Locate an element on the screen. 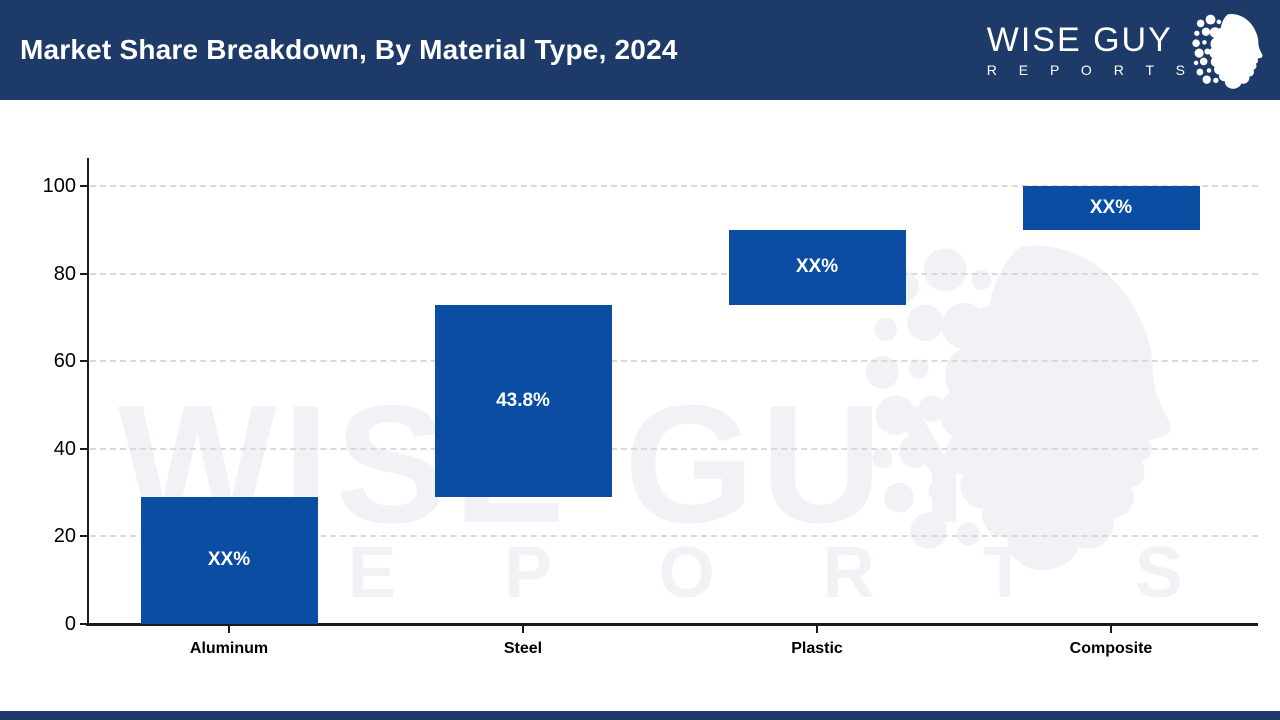 Image resolution: width=1280 pixels, height=720 pixels. bar-plastic: XX% is located at coordinates (817, 267).